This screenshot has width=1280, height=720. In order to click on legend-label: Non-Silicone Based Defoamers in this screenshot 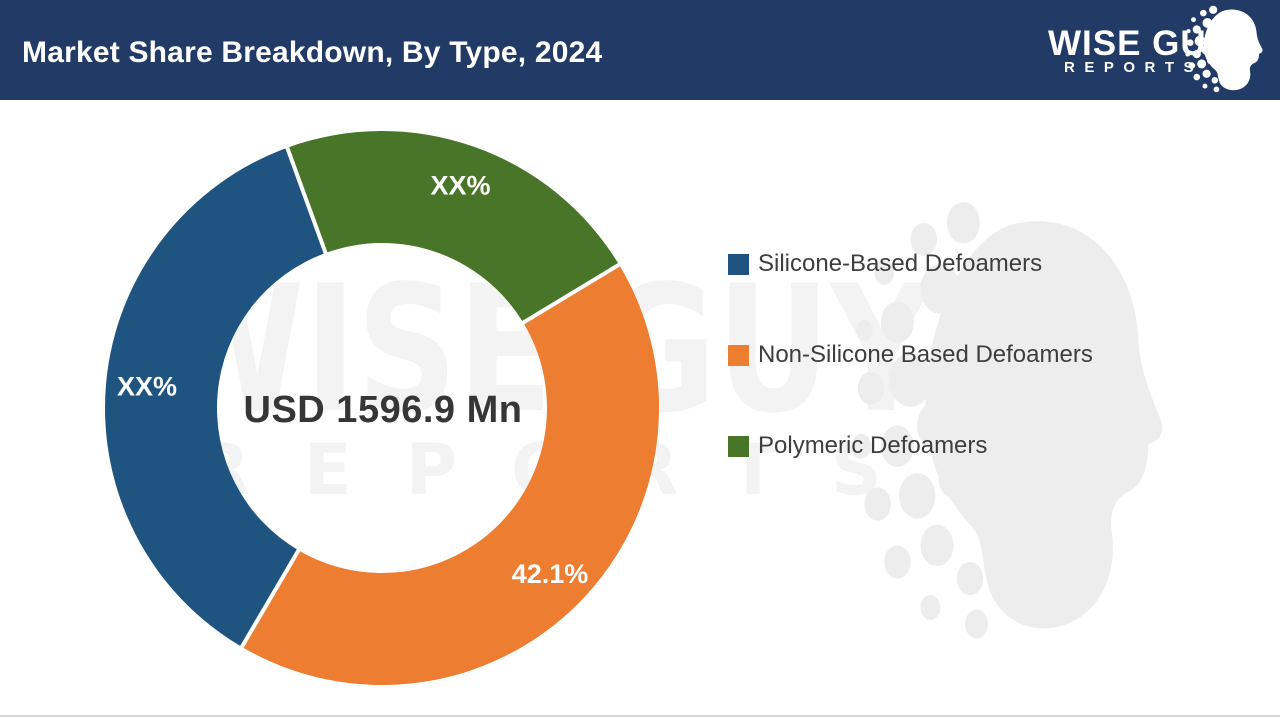, I will do `click(925, 354)`.